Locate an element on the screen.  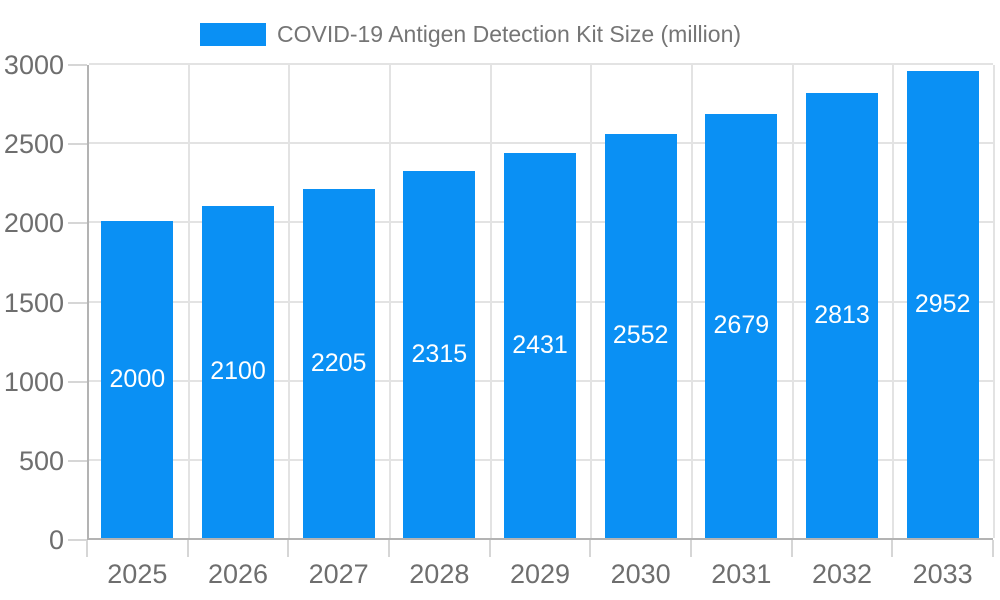
x-axis-label-2033: 2033 is located at coordinates (942, 574).